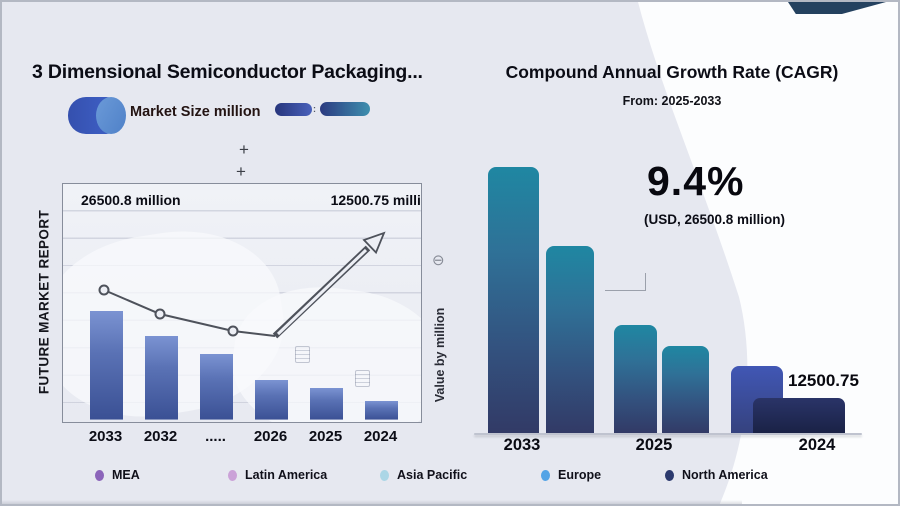 This screenshot has height=506, width=900. I want to click on left-xlabel-2024: 2024, so click(380, 436).